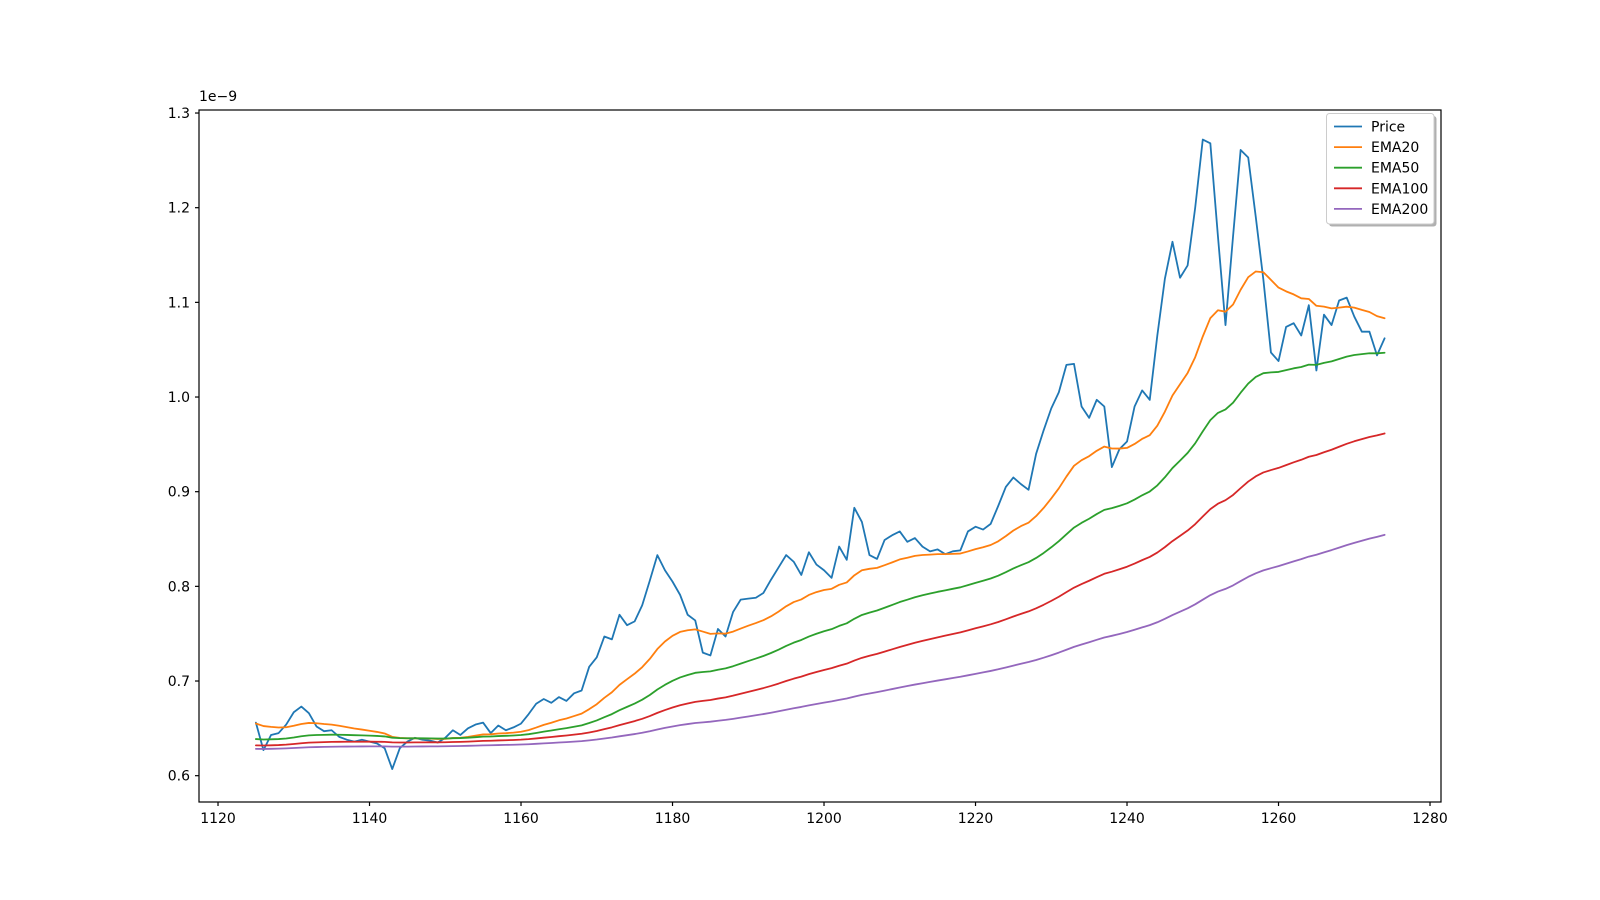  I want to click on y-axis-offset-label: 1e−9, so click(218, 97).